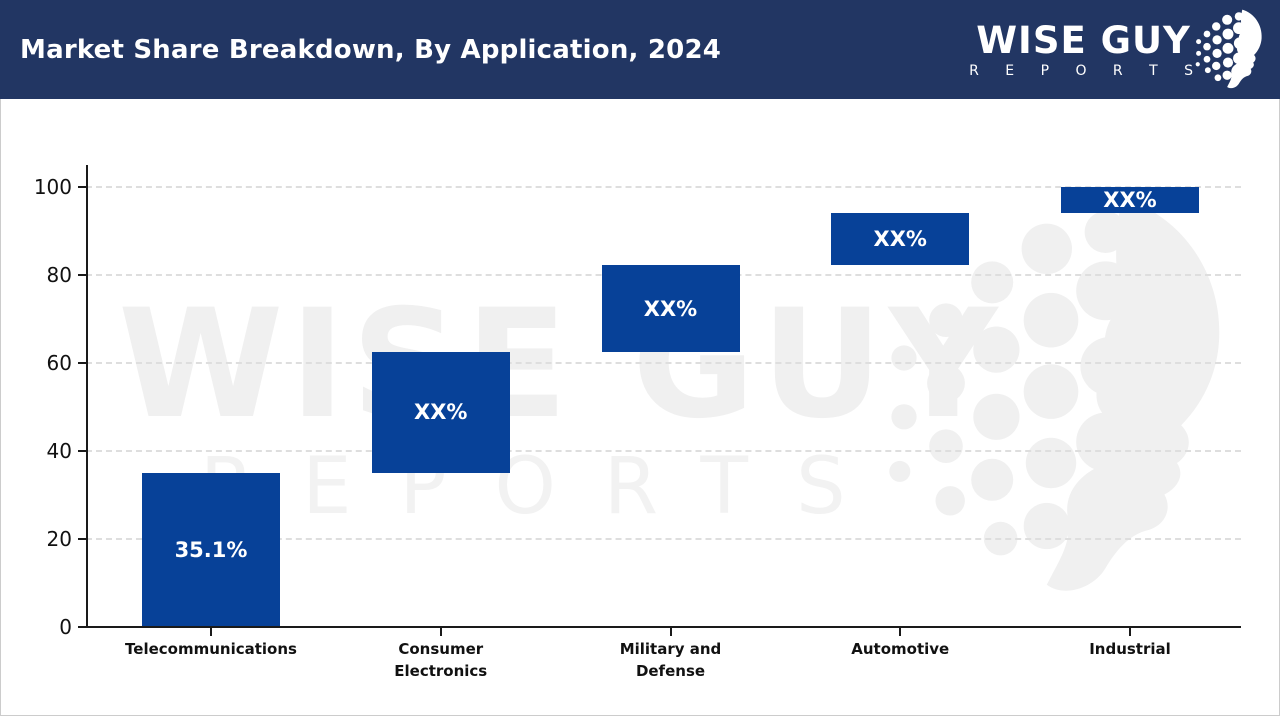  What do you see at coordinates (1086, 71) in the screenshot?
I see `brand-subtitle: R E P O R T S` at bounding box center [1086, 71].